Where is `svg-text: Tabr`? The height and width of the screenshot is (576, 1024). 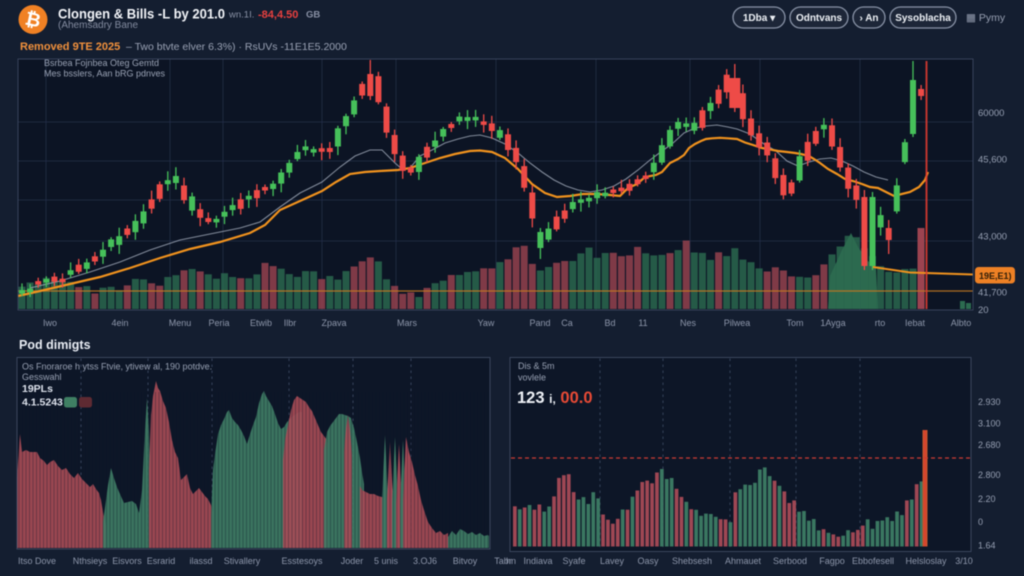 svg-text: Tabr is located at coordinates (503, 561).